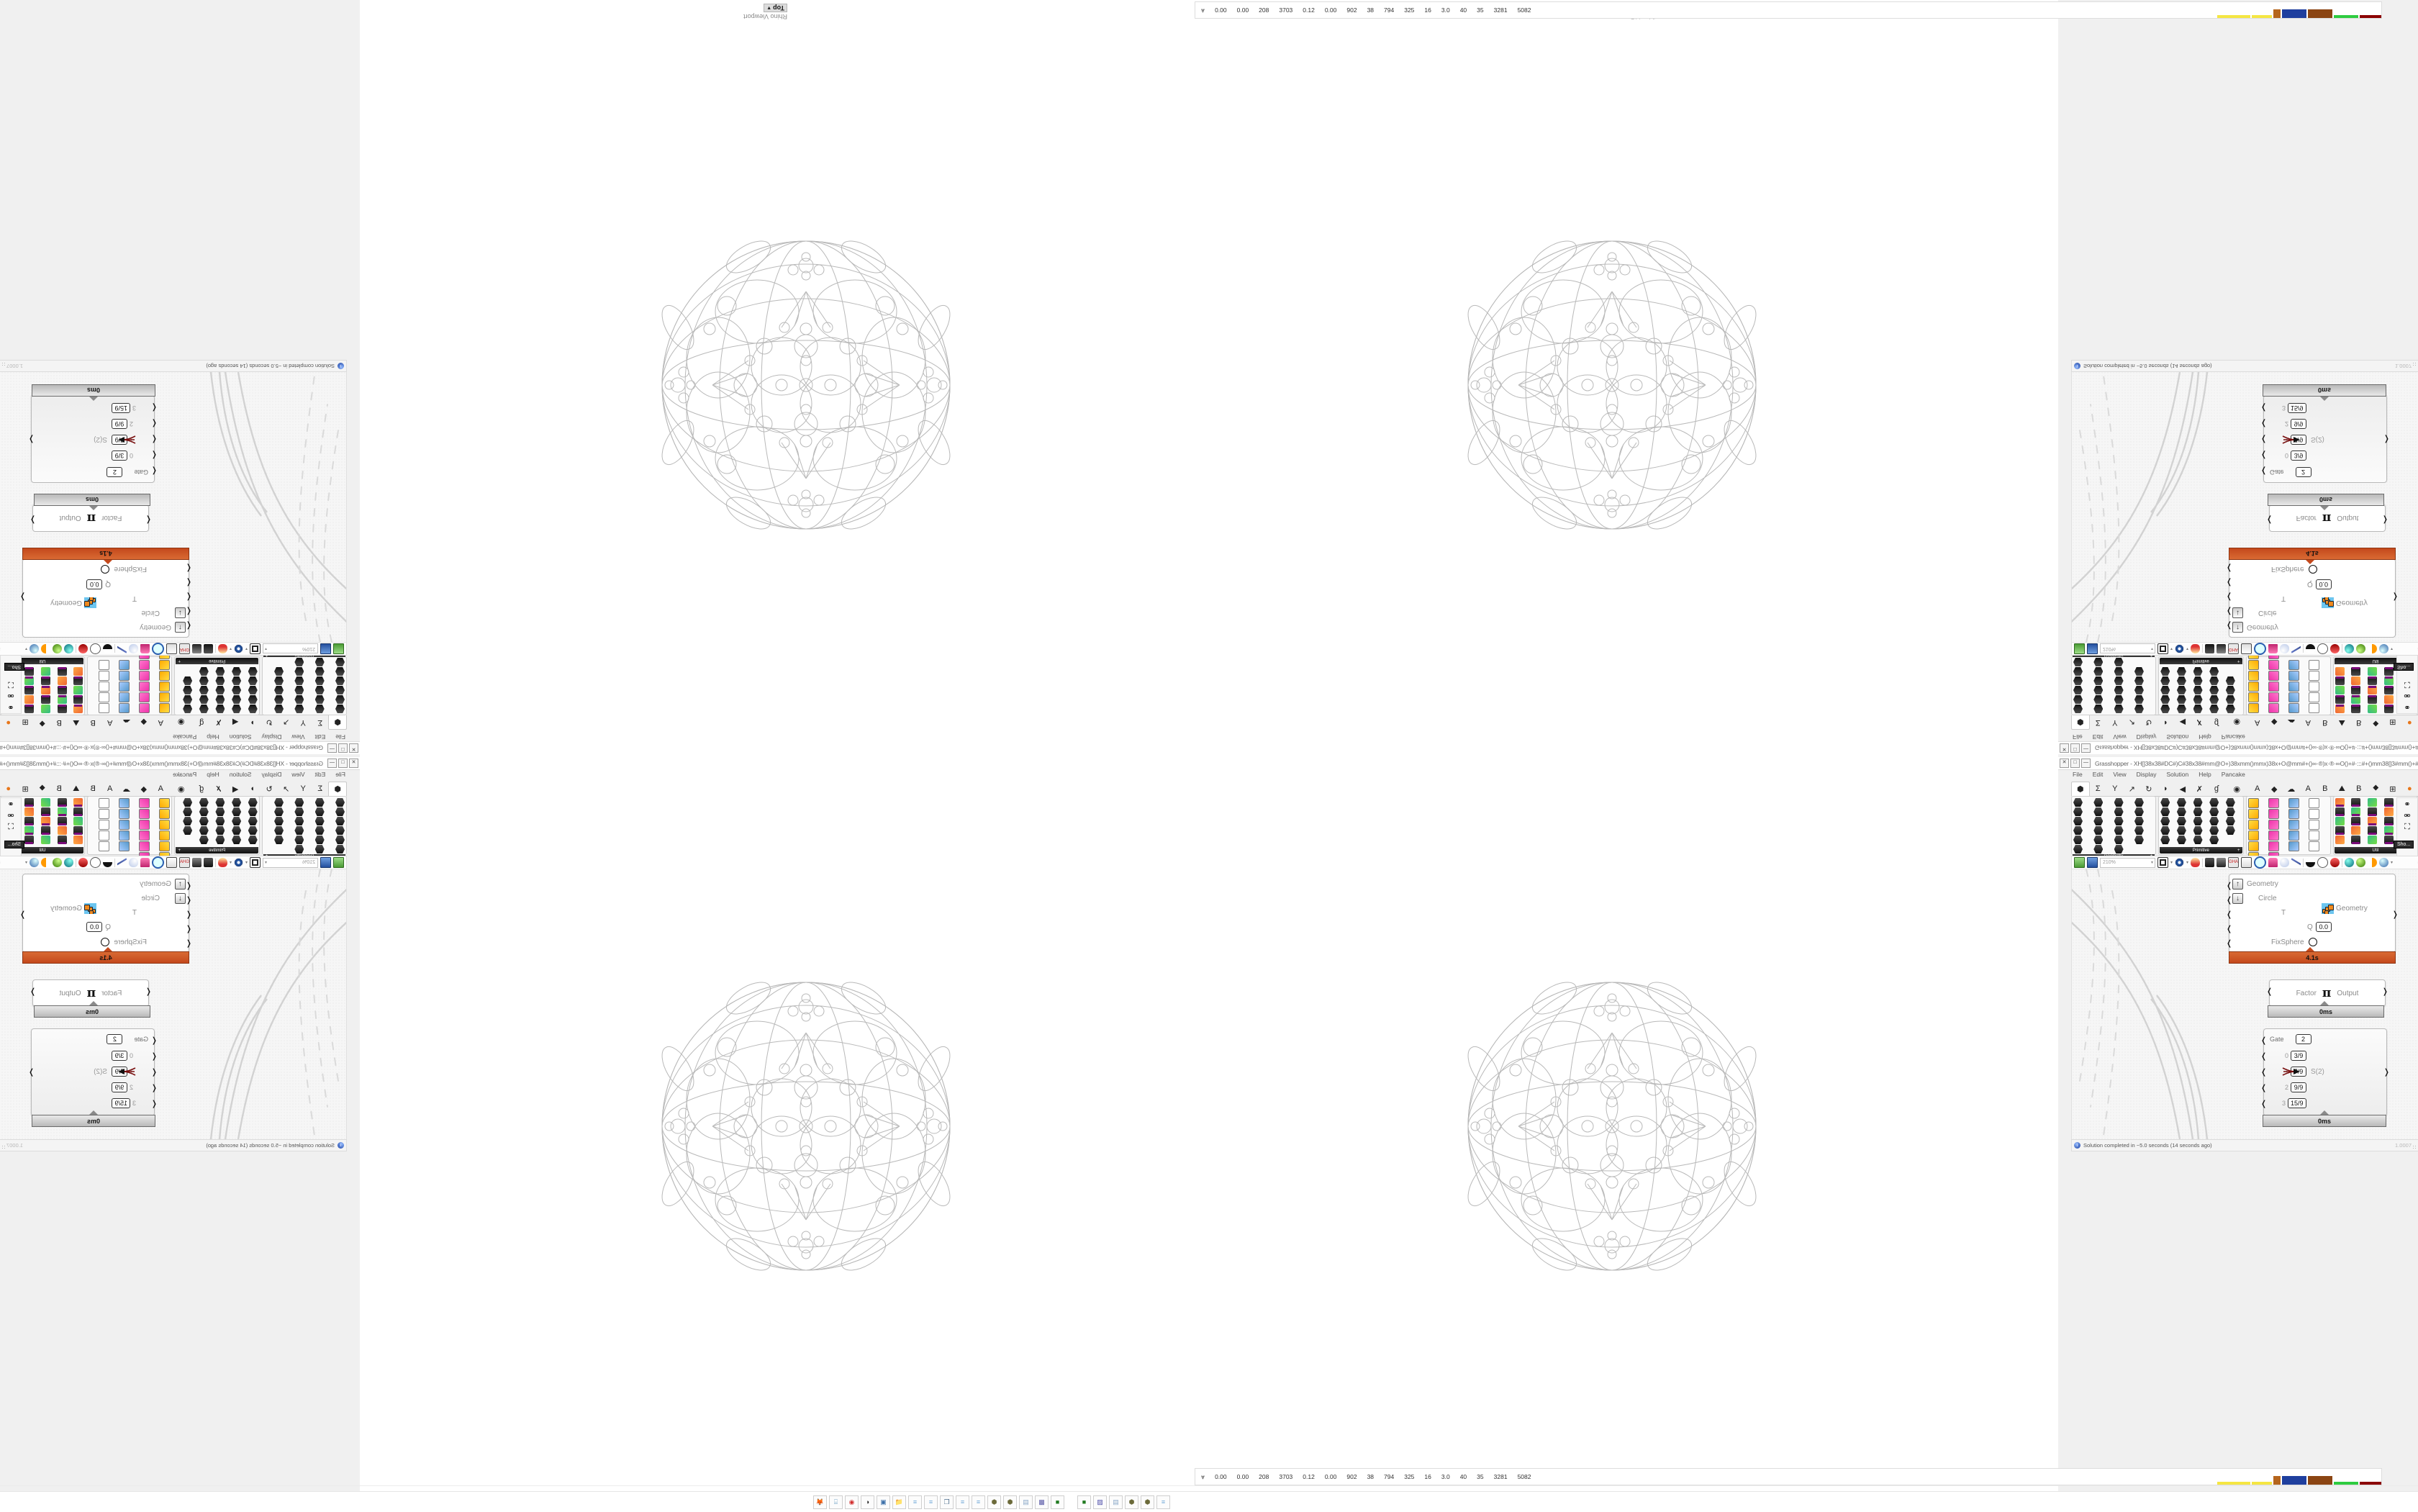  Describe the element at coordinates (133, 649) in the screenshot. I see `balloon-icon` at that location.